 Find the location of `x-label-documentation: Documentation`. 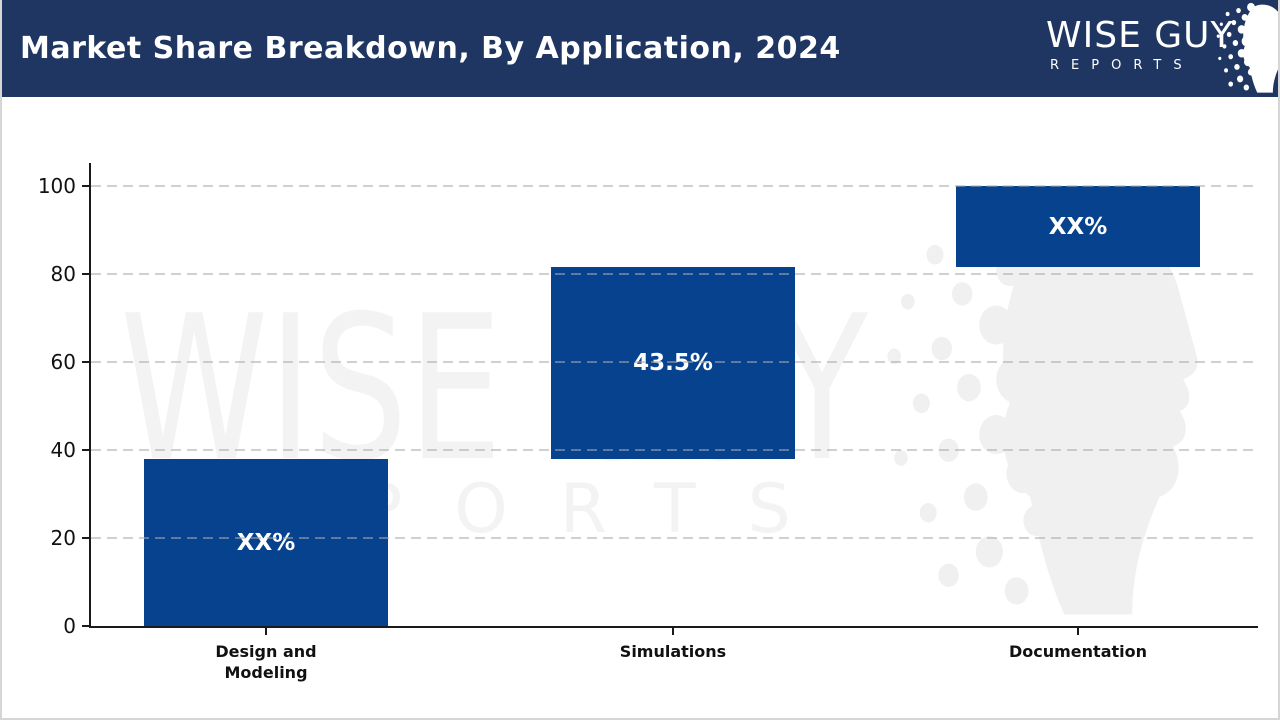

x-label-documentation: Documentation is located at coordinates (1078, 651).